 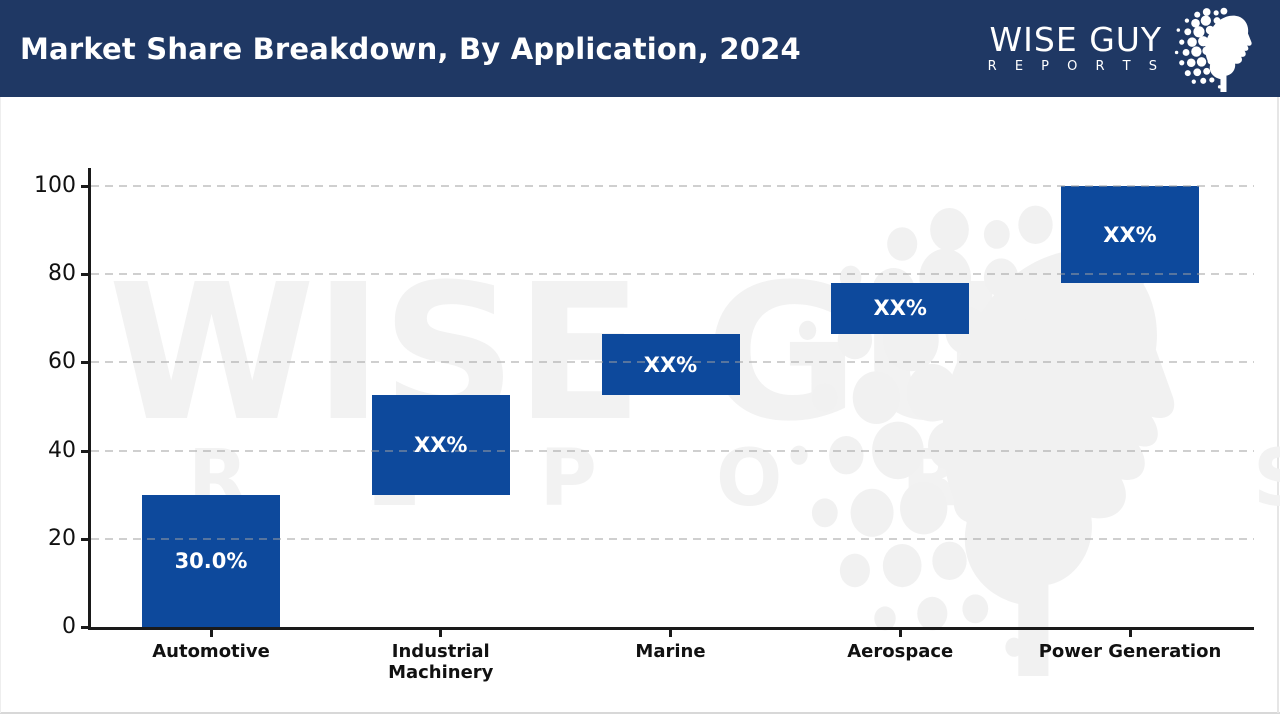 What do you see at coordinates (671, 628) in the screenshot?
I see `x-axis-line` at bounding box center [671, 628].